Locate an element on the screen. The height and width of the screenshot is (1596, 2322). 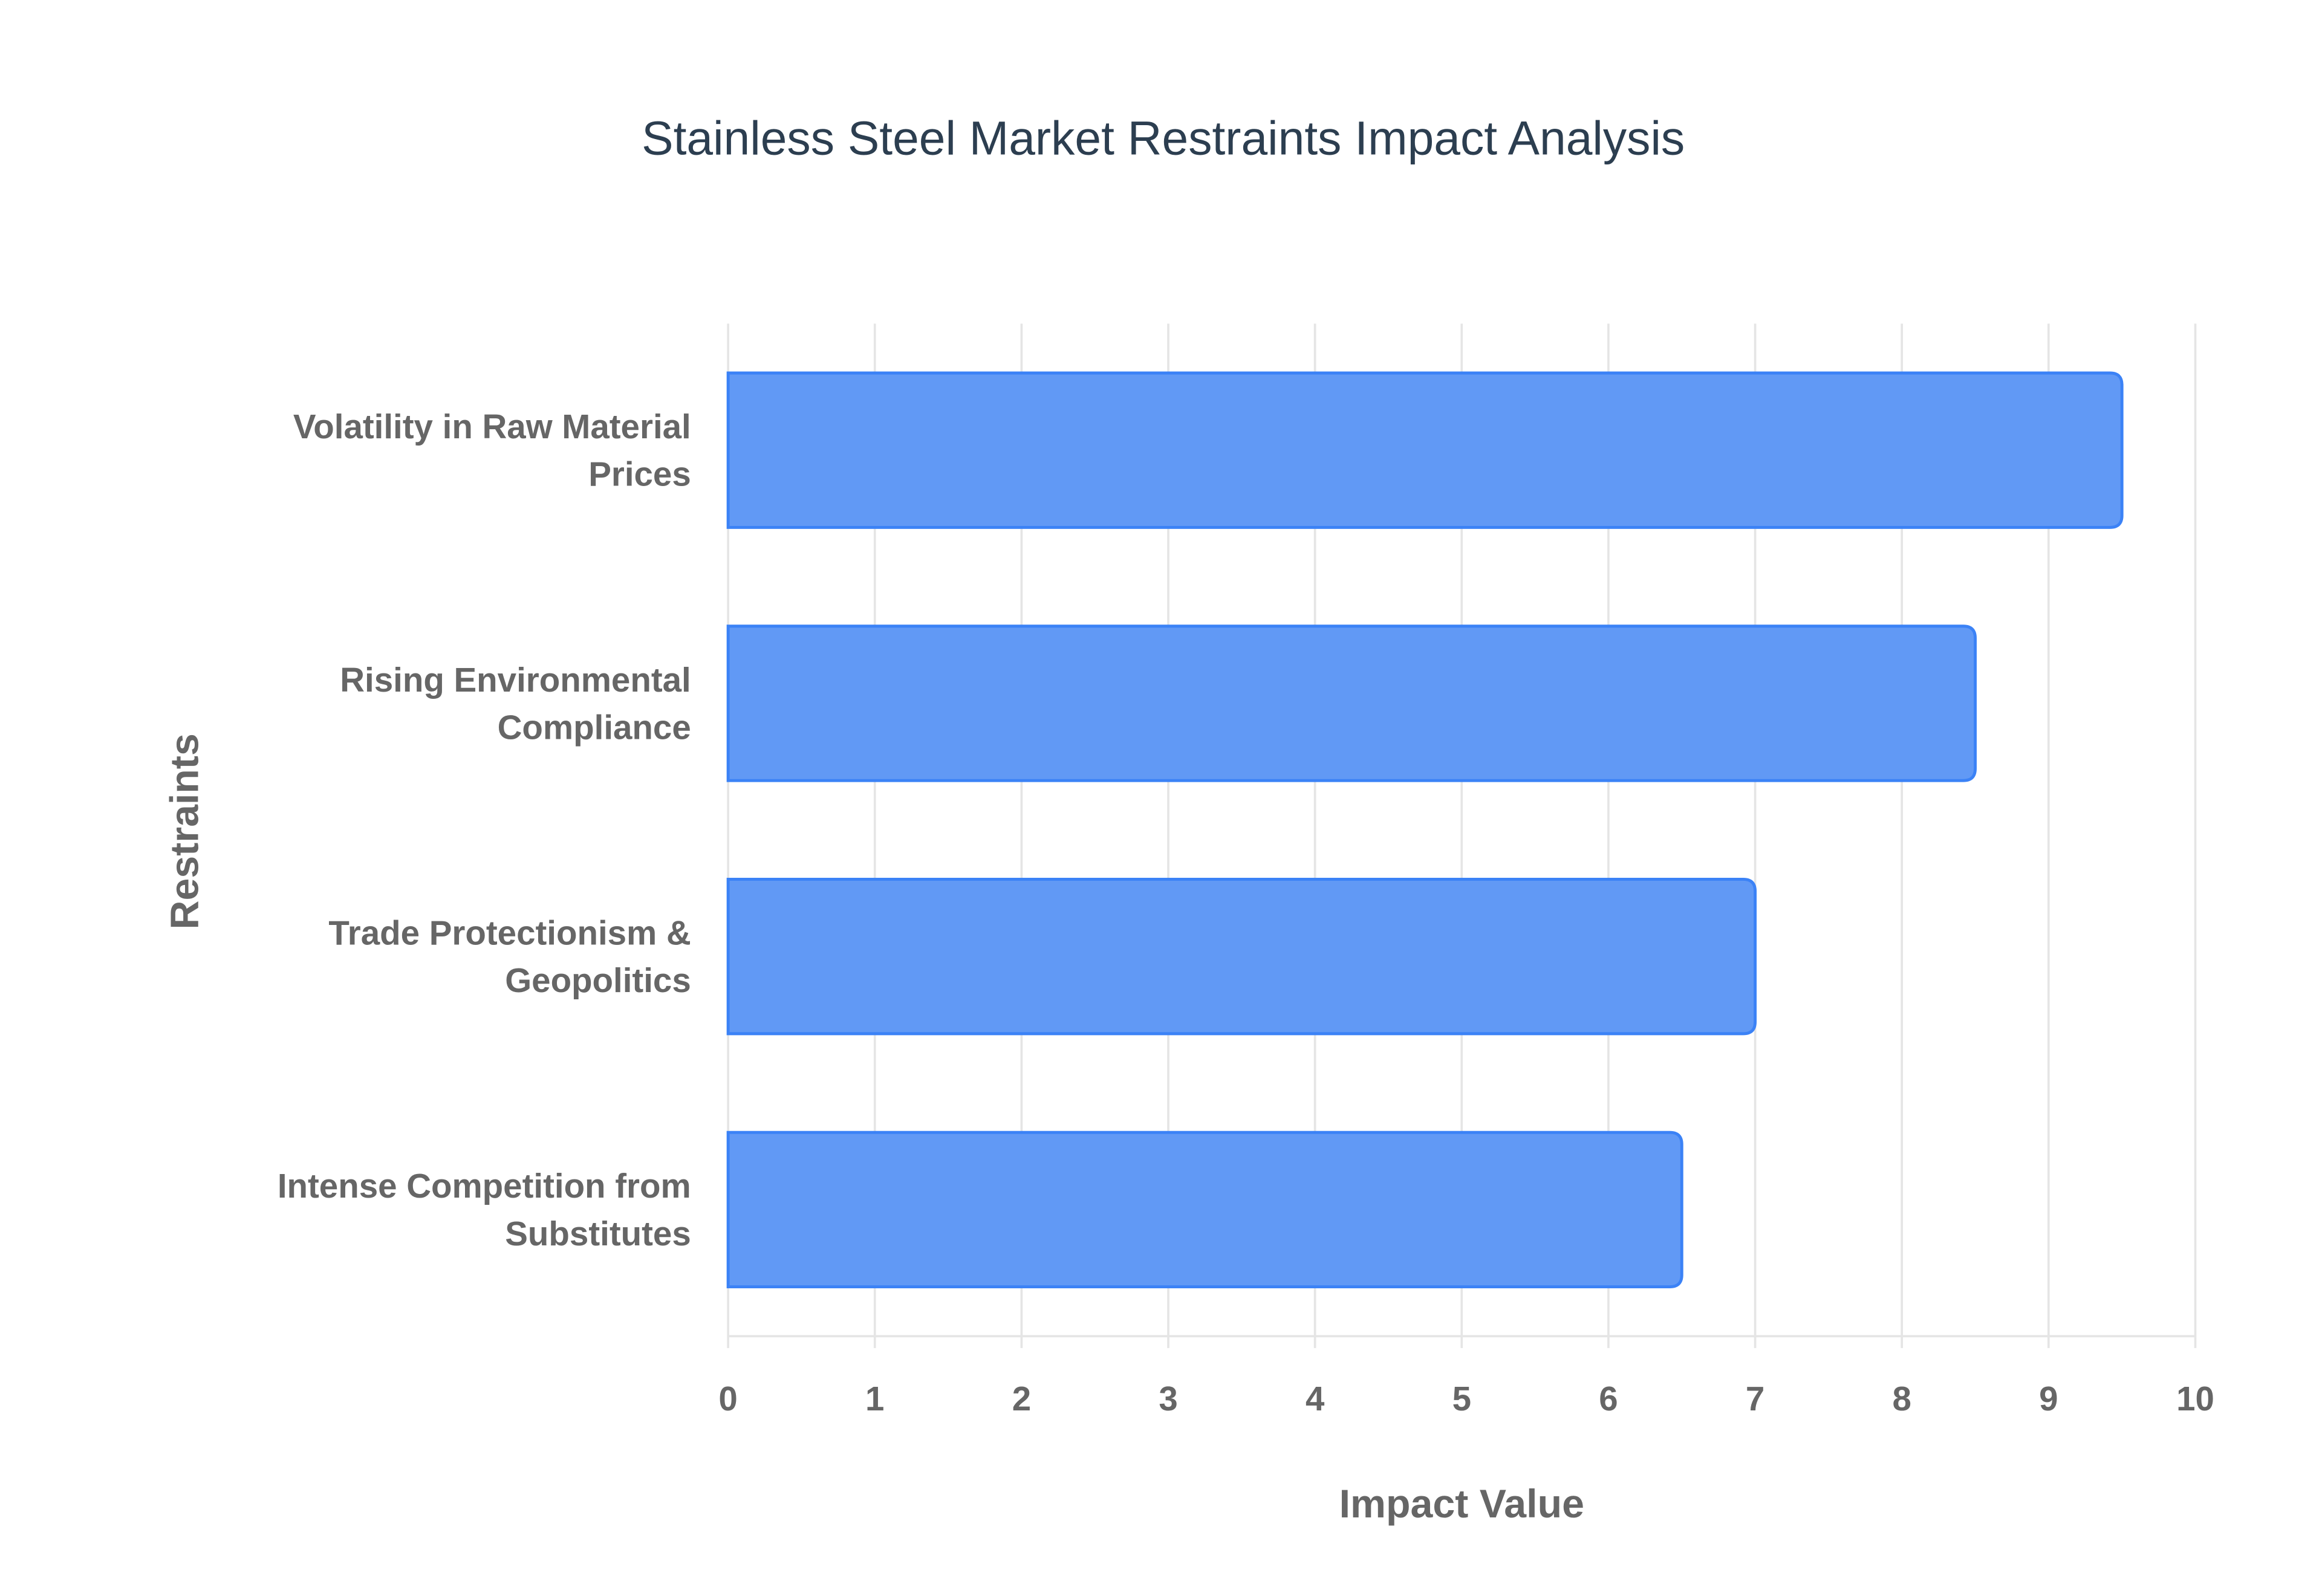
y-tick-label: Geopolitics is located at coordinates (598, 980).